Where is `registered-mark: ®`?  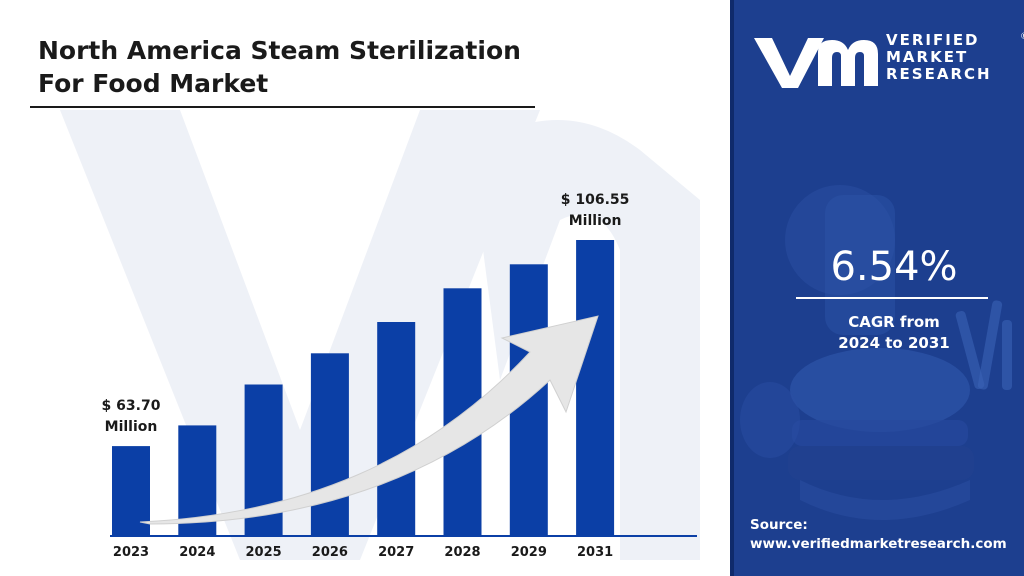 registered-mark: ® is located at coordinates (1022, 37).